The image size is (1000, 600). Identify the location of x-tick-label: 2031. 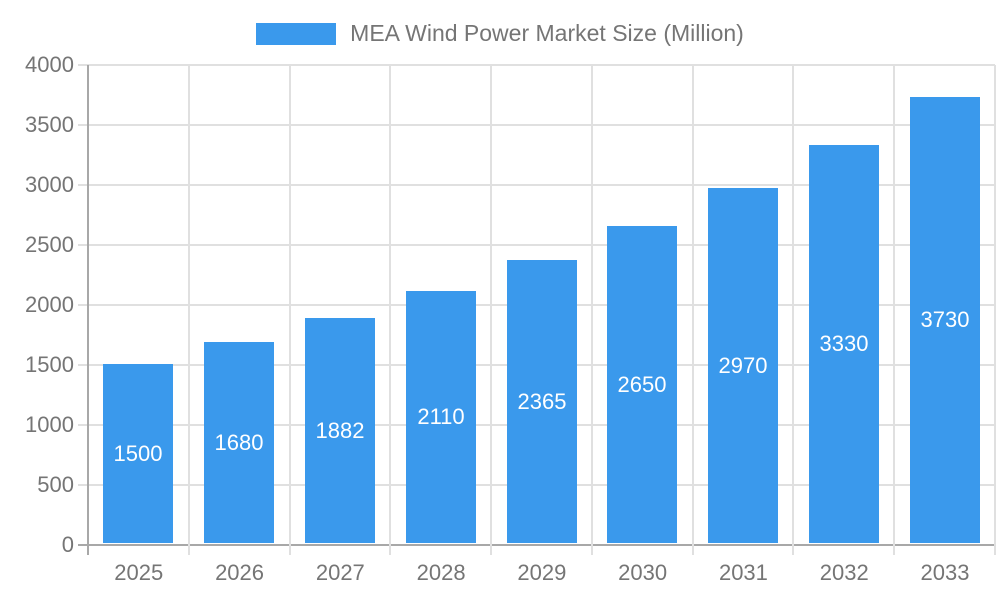
(743, 572).